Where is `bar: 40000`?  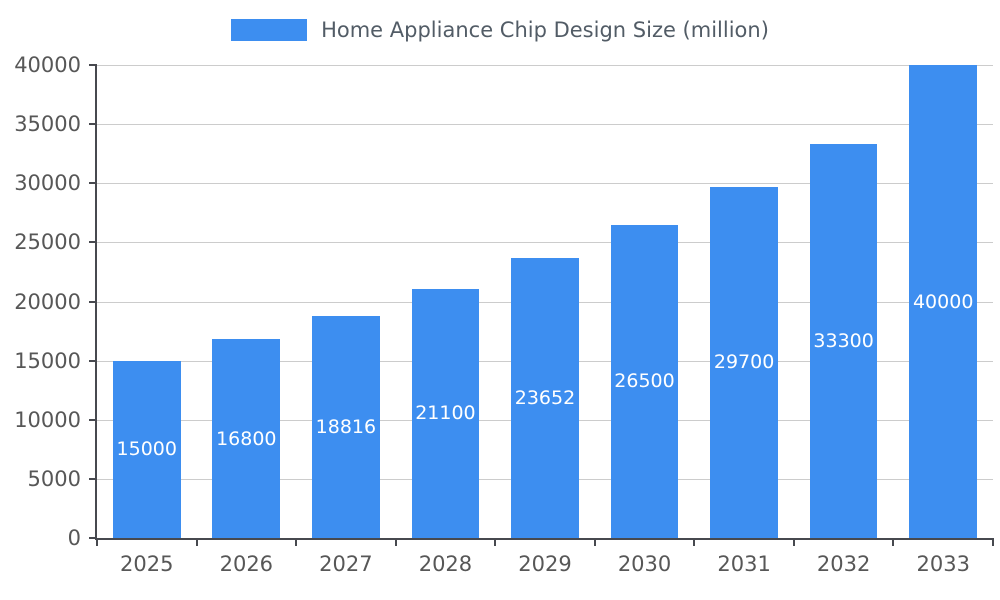
bar: 40000 is located at coordinates (943, 301).